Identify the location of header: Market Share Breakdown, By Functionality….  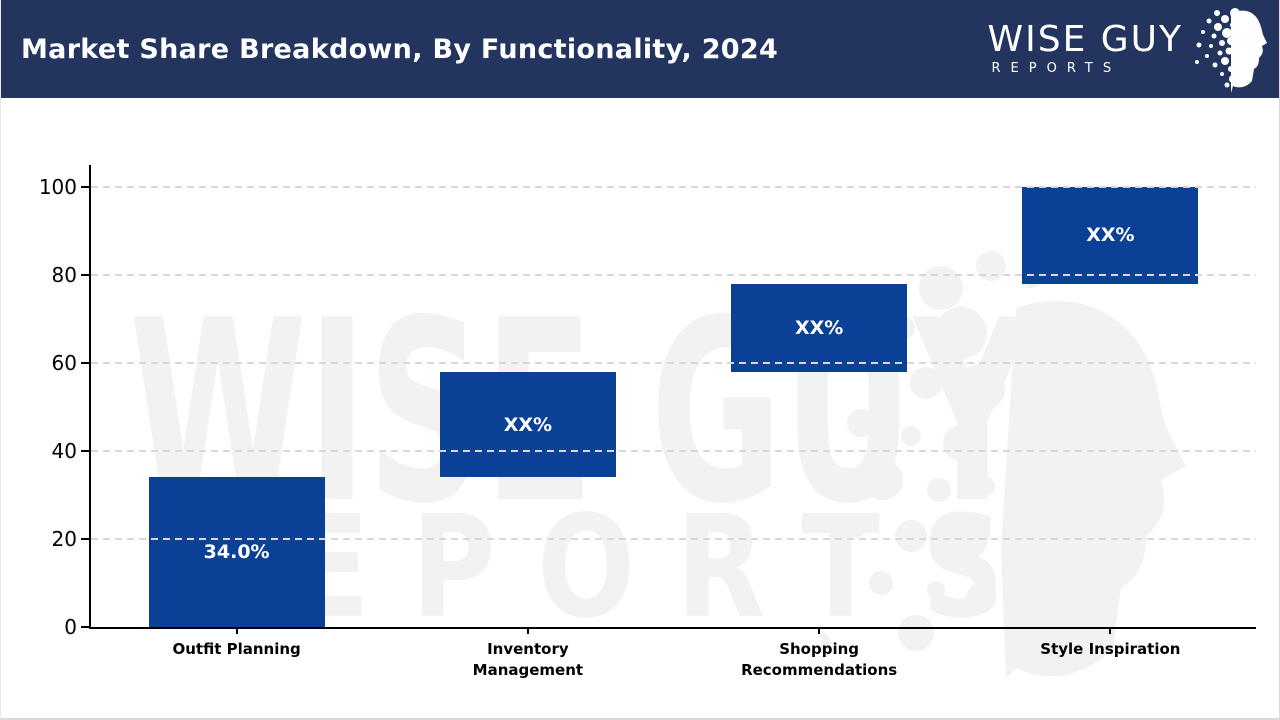
(640, 49).